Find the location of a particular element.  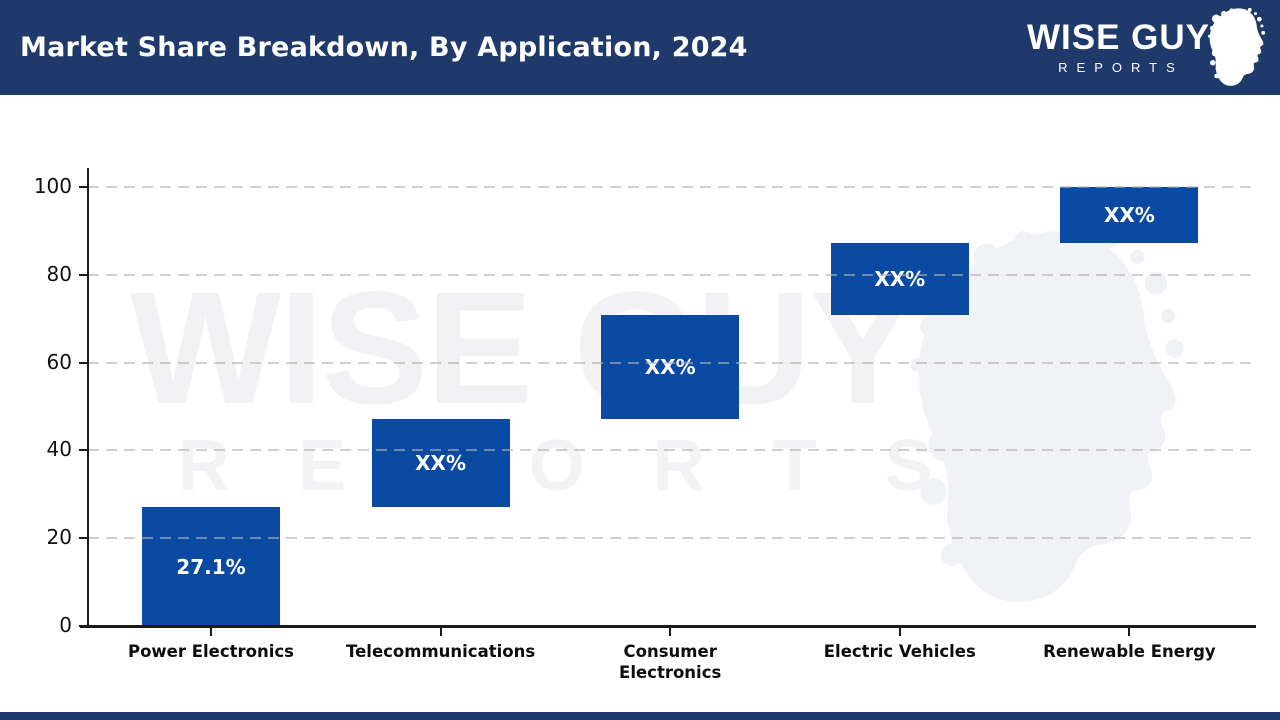

x-axis-label-4: Electric Vehicles is located at coordinates (899, 651).